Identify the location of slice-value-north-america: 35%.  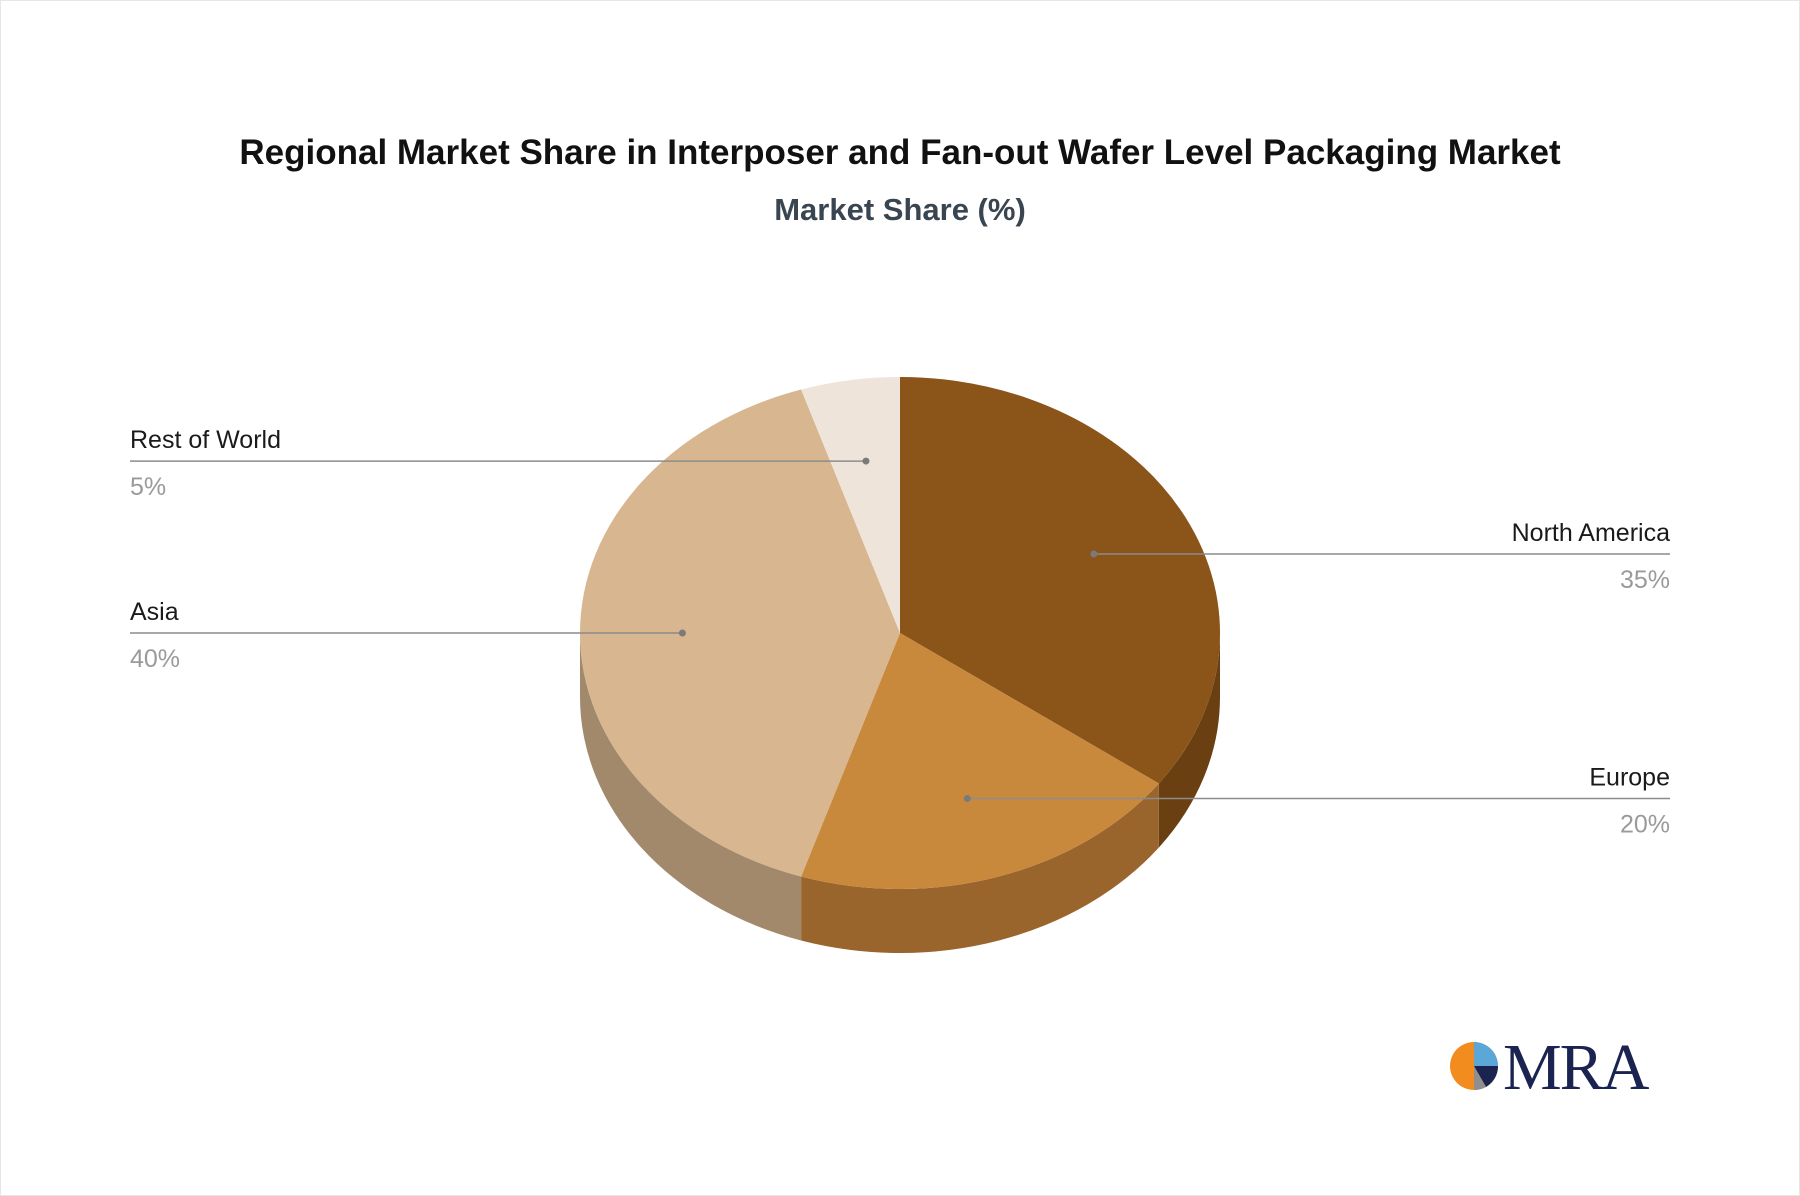
(1645, 580).